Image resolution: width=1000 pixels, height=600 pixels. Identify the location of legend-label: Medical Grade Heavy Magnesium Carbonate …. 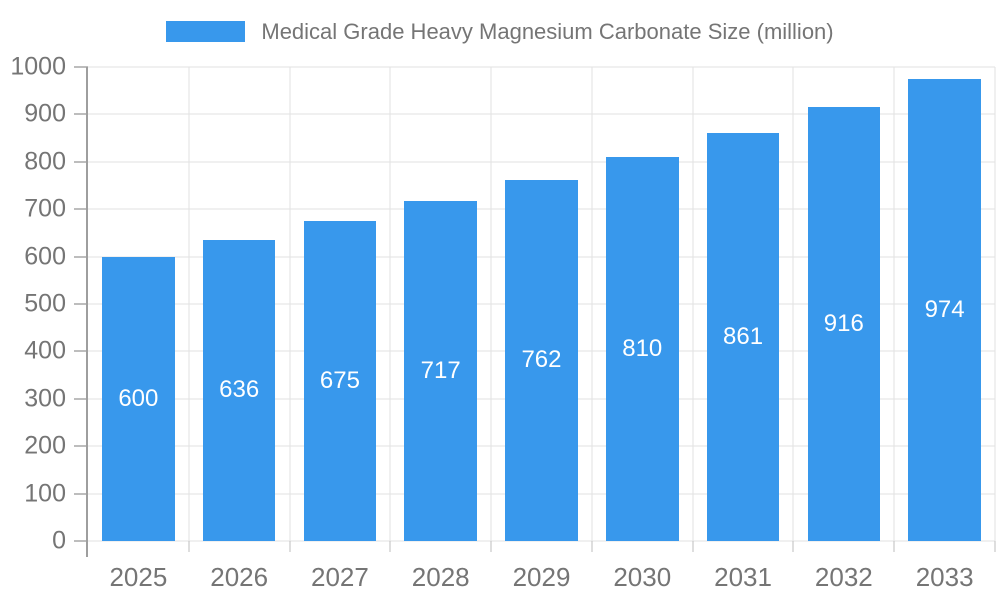
(547, 31).